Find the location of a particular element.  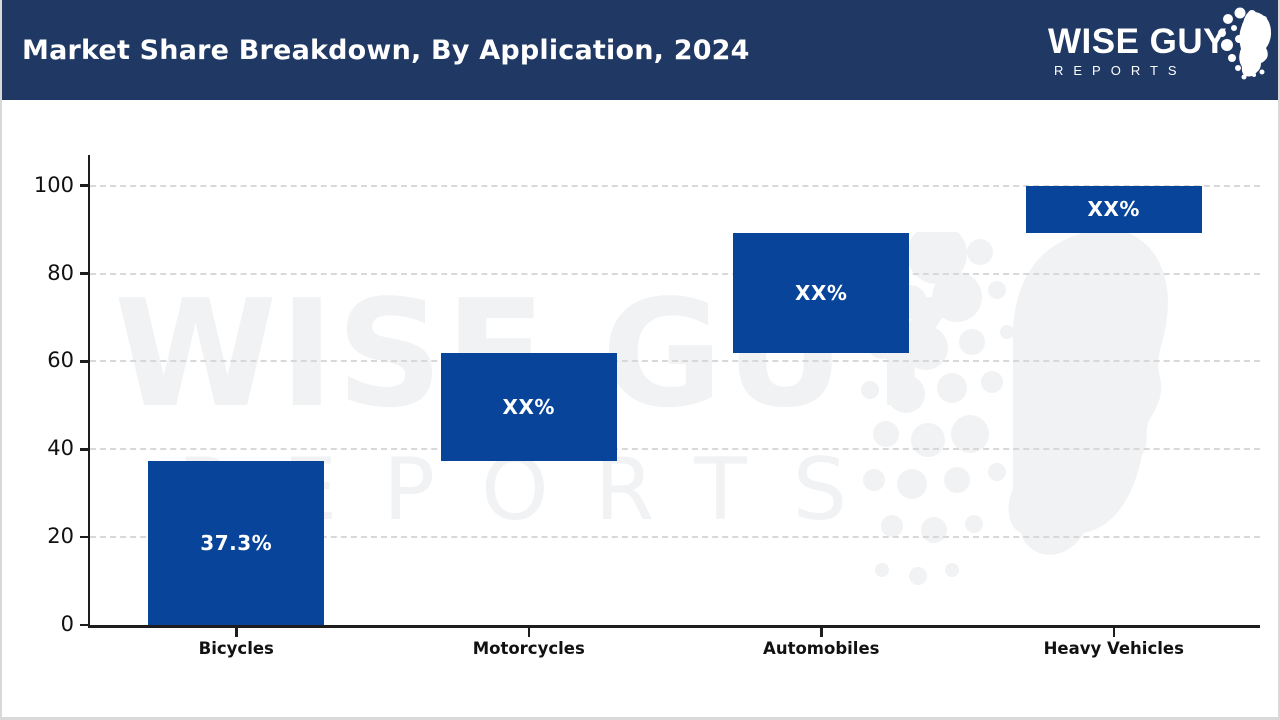

xtick-label-2: Automobiles is located at coordinates (821, 648).